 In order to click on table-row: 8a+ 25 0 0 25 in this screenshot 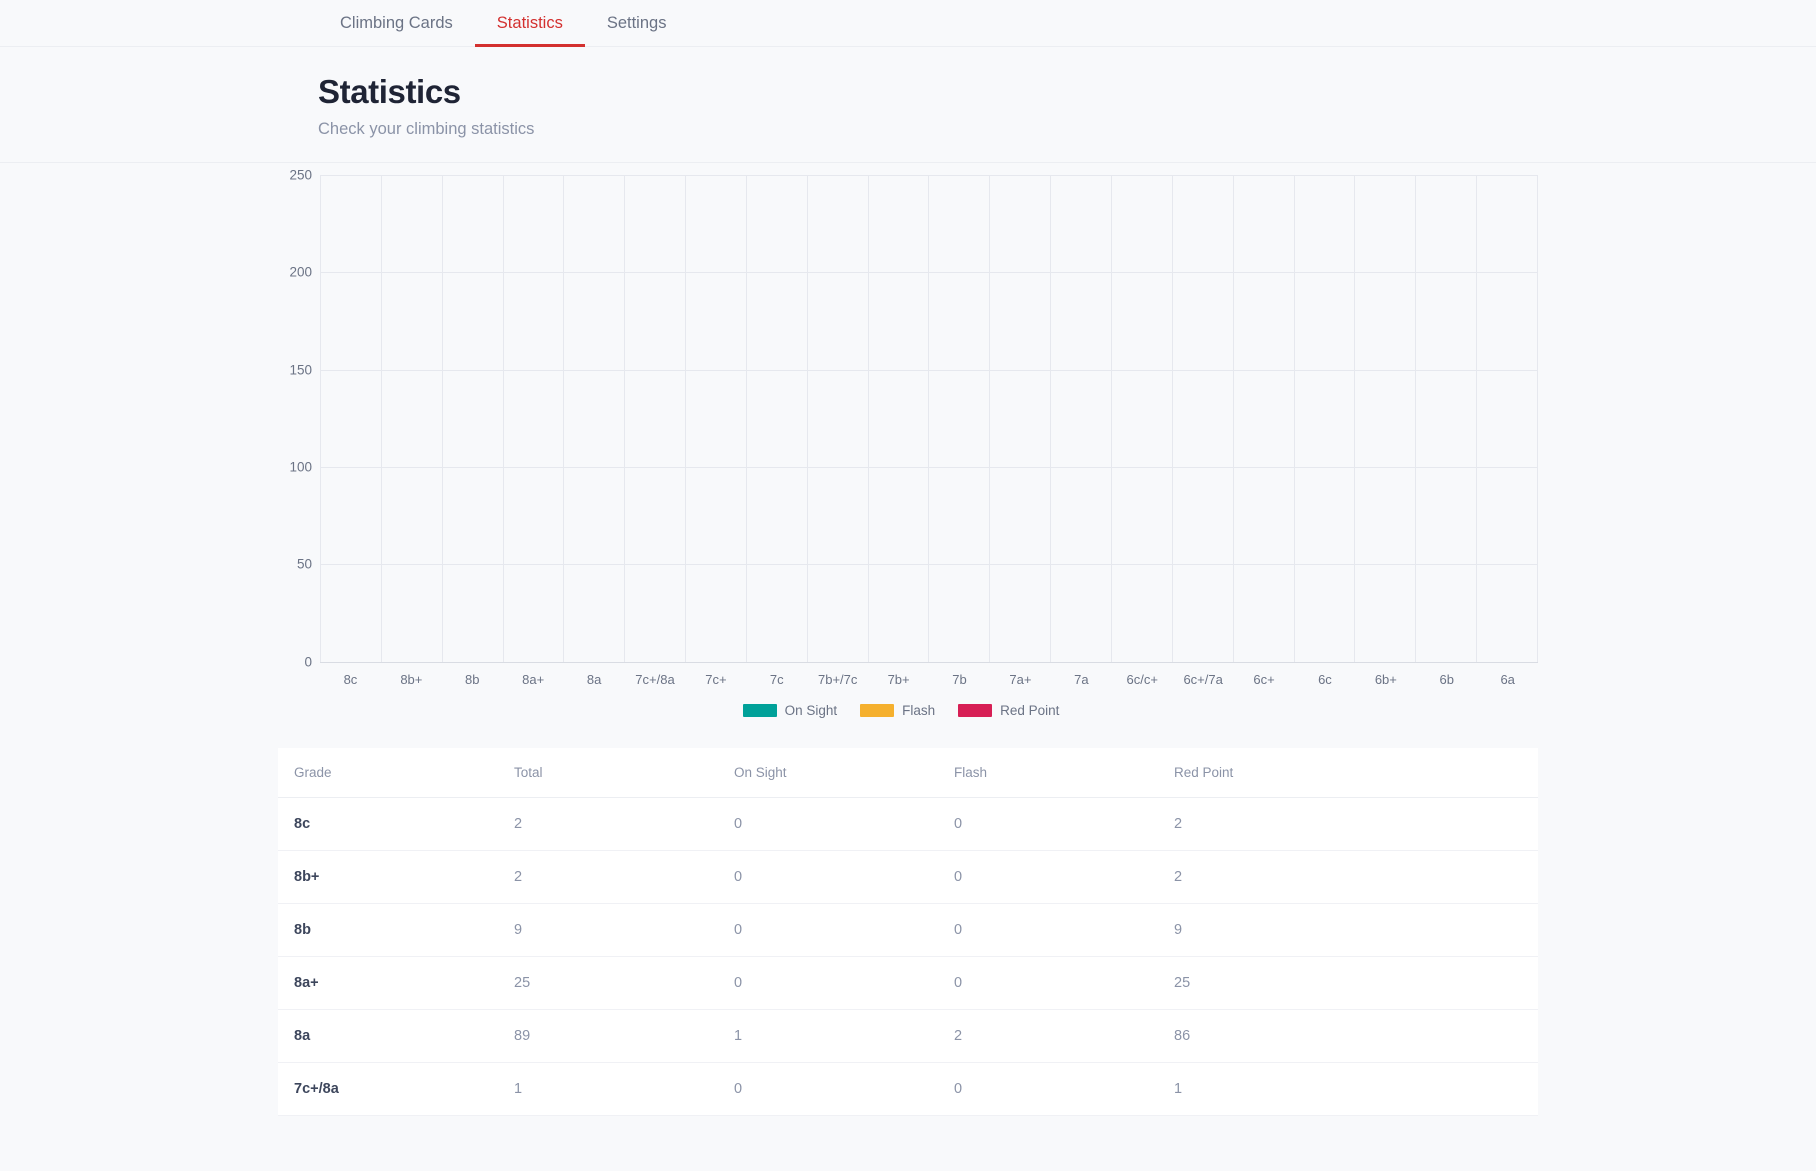, I will do `click(908, 983)`.